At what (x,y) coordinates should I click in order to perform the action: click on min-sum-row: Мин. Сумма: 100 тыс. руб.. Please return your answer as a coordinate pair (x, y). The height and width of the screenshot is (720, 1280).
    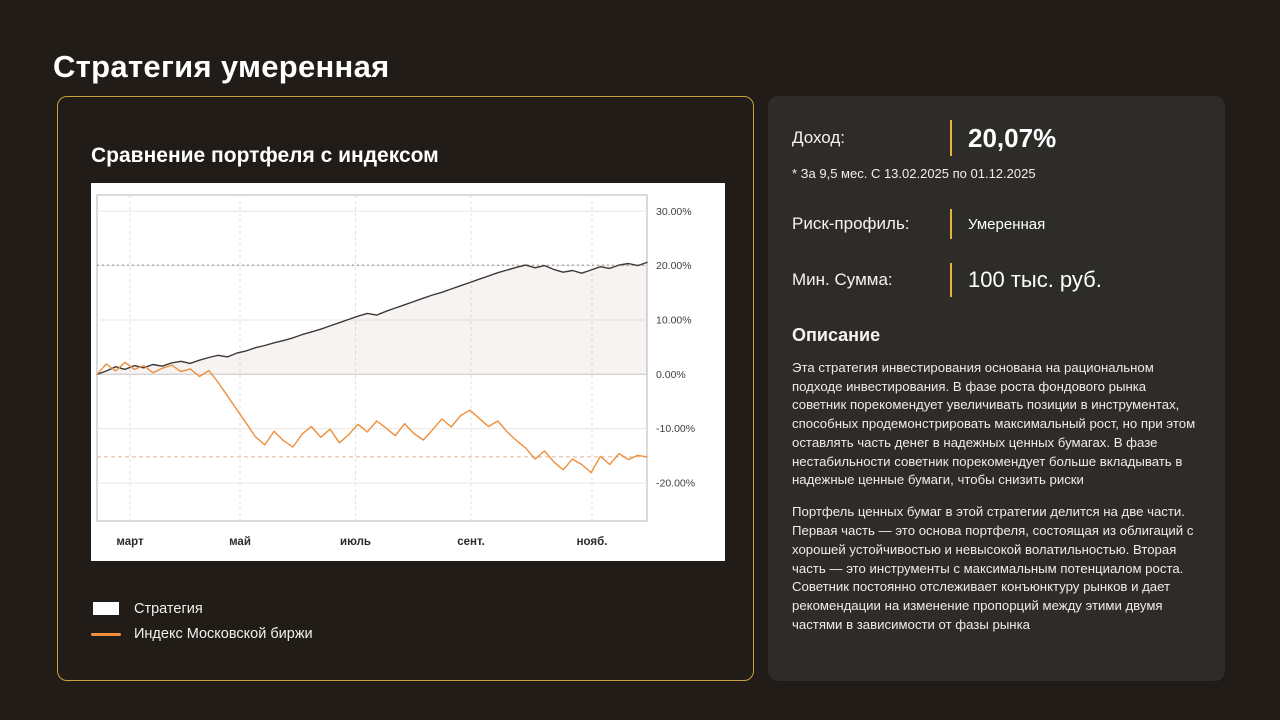
    Looking at the image, I should click on (996, 280).